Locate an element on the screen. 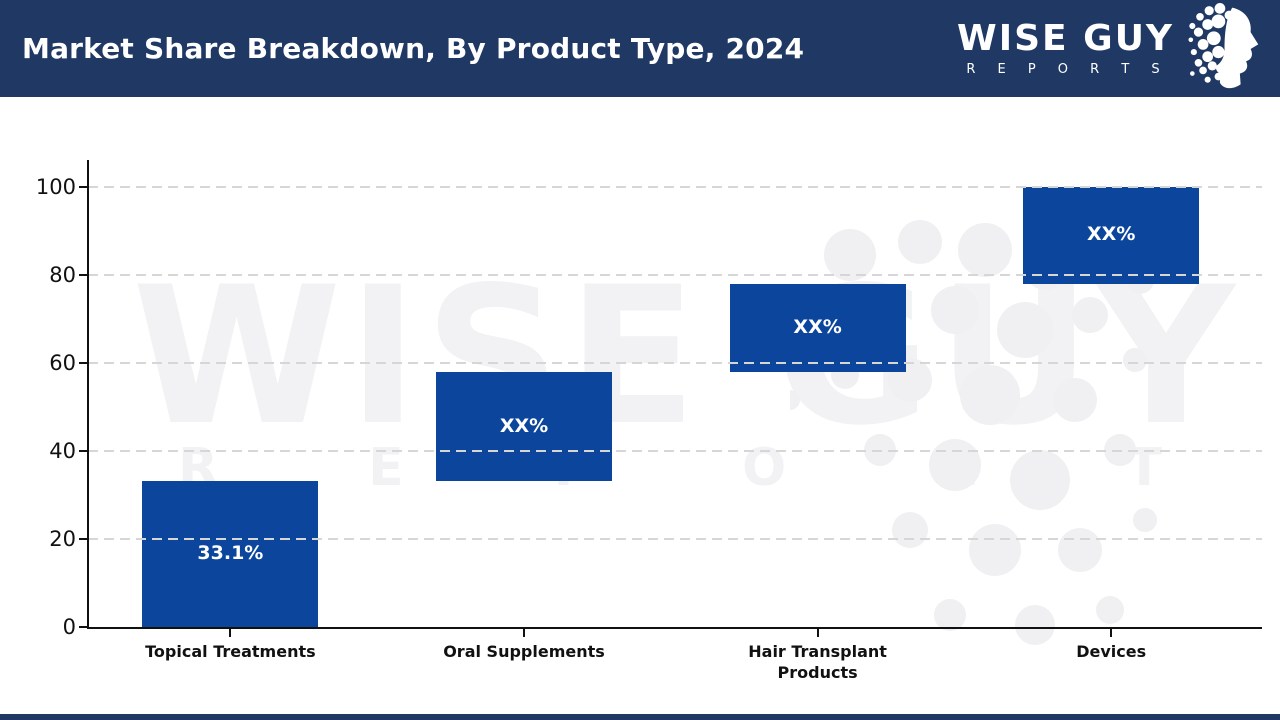  bar-hair-transplant-products is located at coordinates (817, 327).